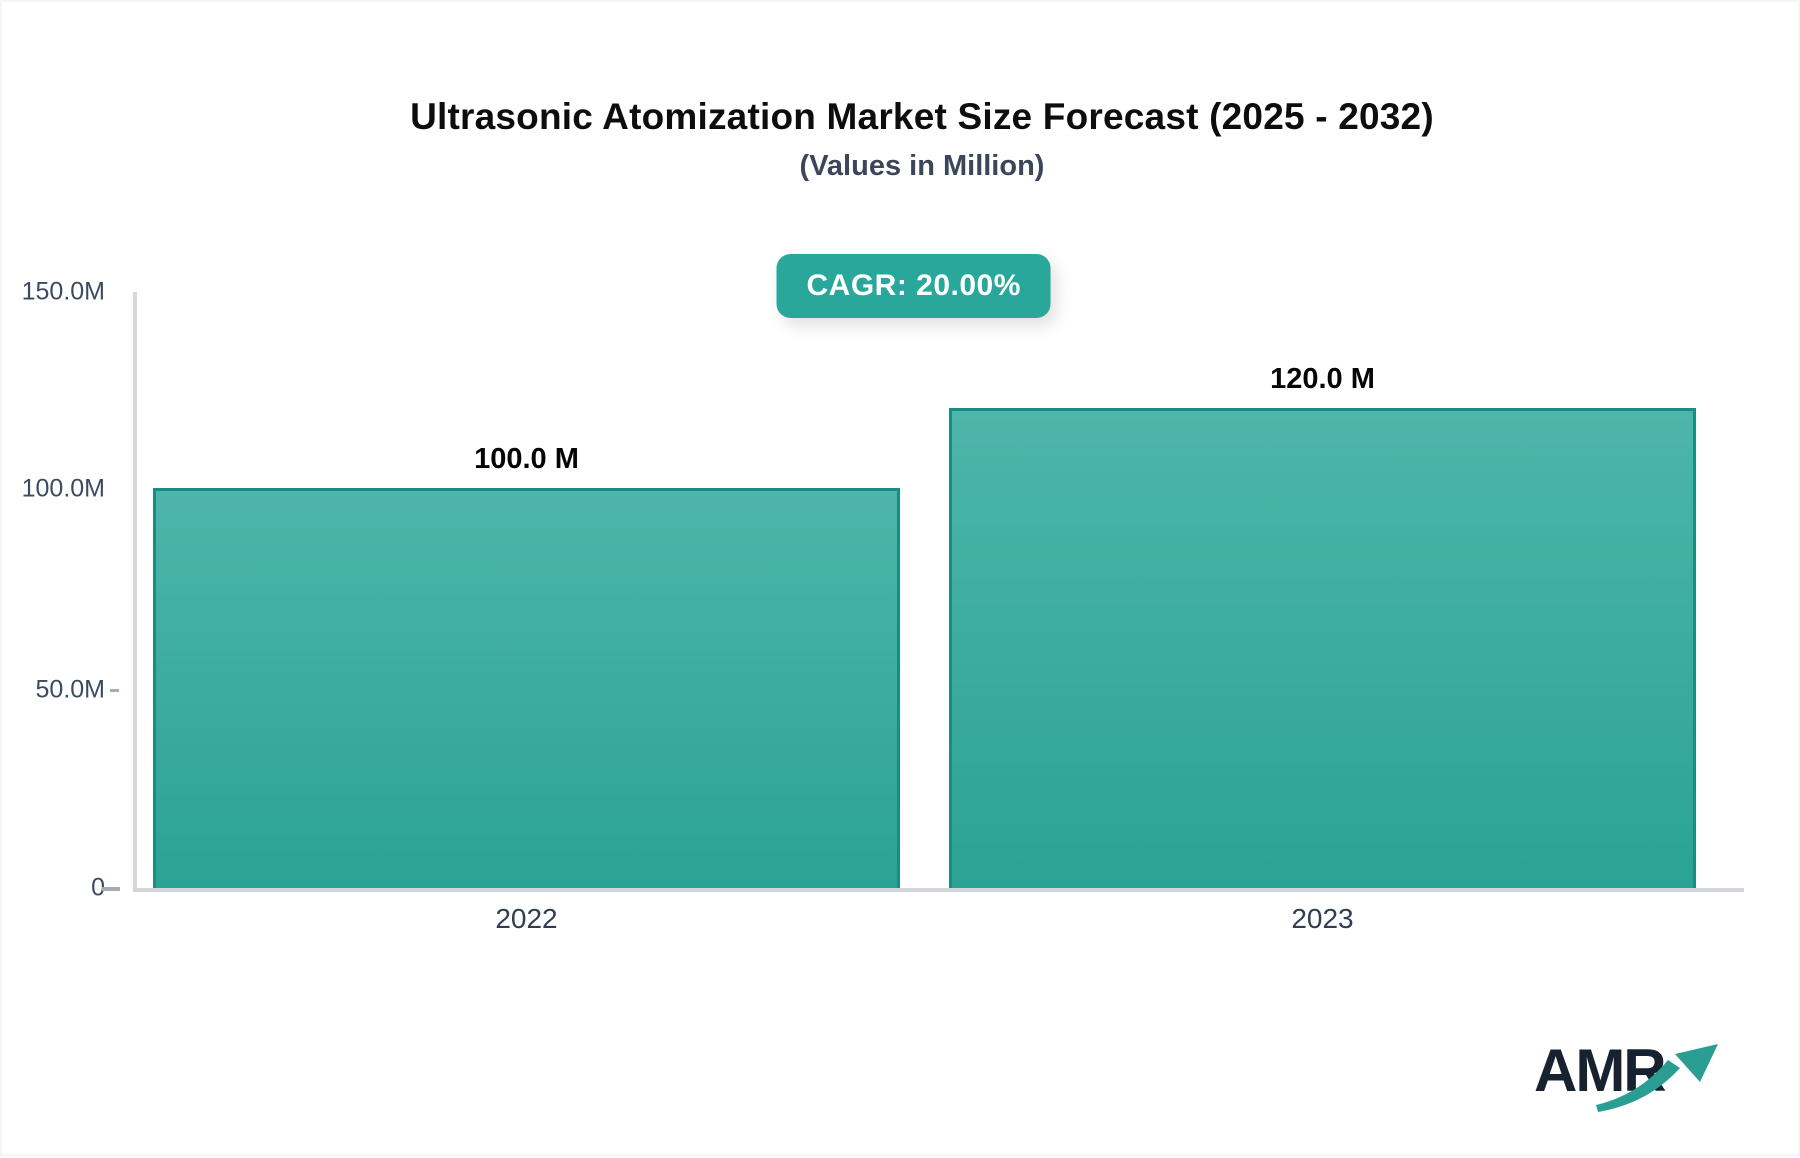 This screenshot has height=1158, width=1800. Describe the element at coordinates (114, 690) in the screenshot. I see `y-tick-mark-50m` at that location.